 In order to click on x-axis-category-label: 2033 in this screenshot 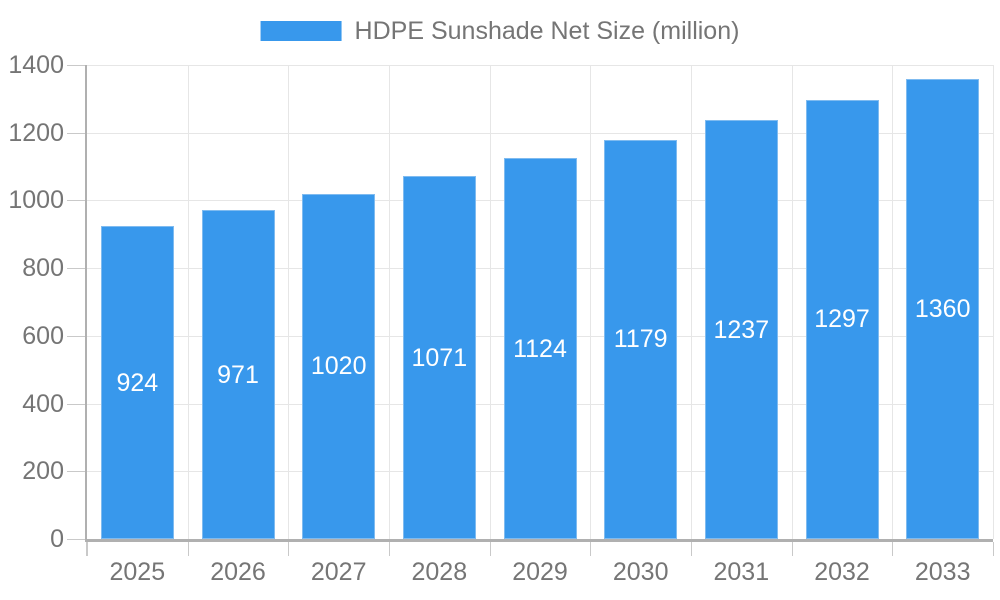, I will do `click(942, 572)`.